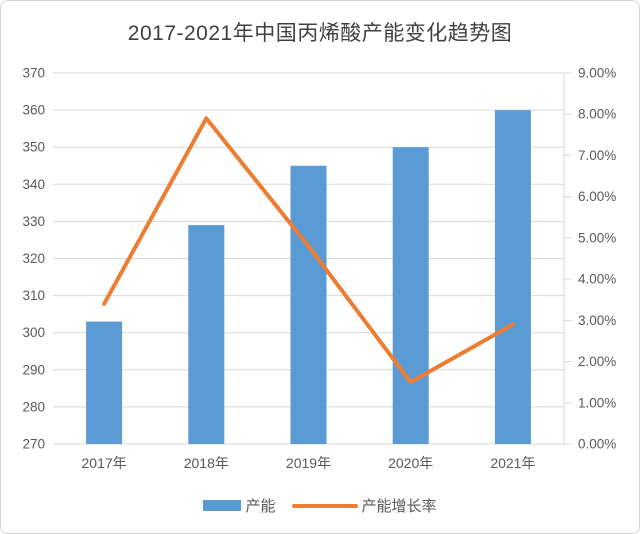  What do you see at coordinates (324, 505) in the screenshot?
I see `growth-rate-line-swatch-icon` at bounding box center [324, 505].